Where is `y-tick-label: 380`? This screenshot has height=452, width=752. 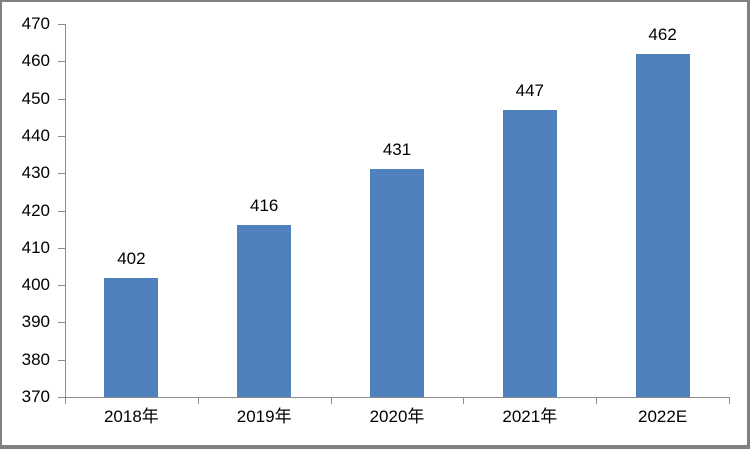 y-tick-label: 380 is located at coordinates (35, 359).